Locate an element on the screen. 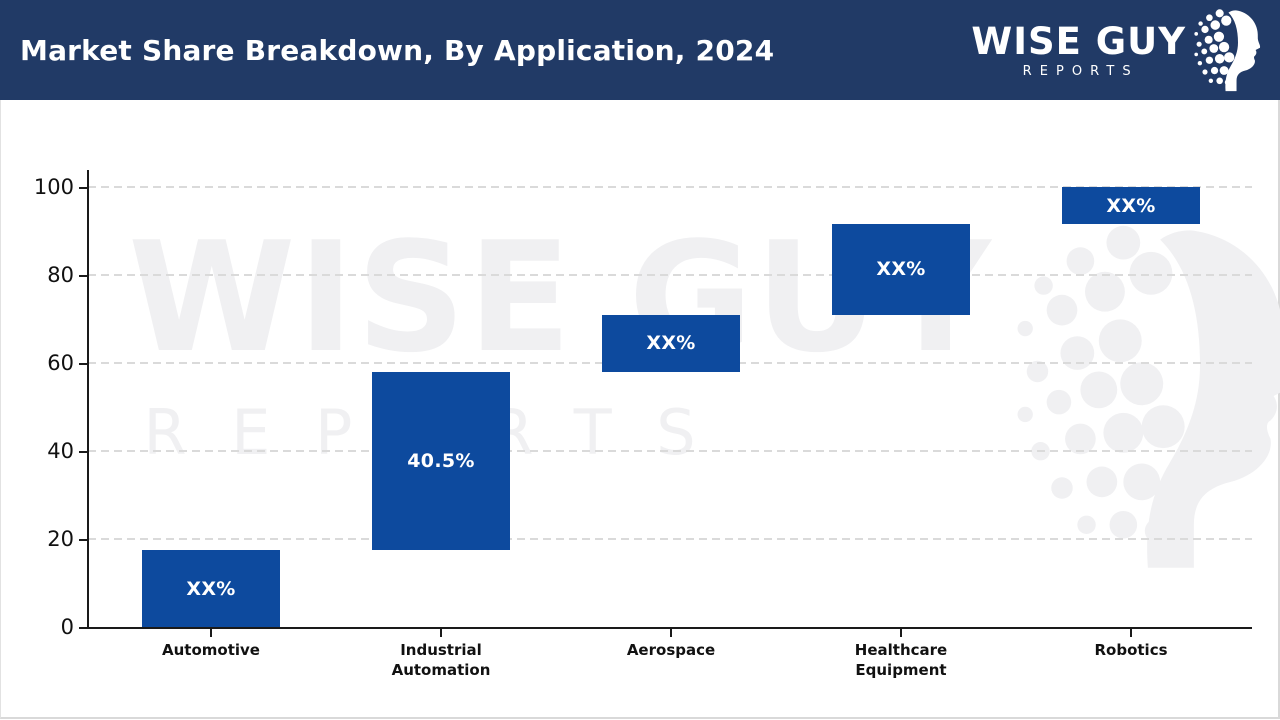 The width and height of the screenshot is (1280, 720). brand-subname: REPORTS is located at coordinates (1080, 71).